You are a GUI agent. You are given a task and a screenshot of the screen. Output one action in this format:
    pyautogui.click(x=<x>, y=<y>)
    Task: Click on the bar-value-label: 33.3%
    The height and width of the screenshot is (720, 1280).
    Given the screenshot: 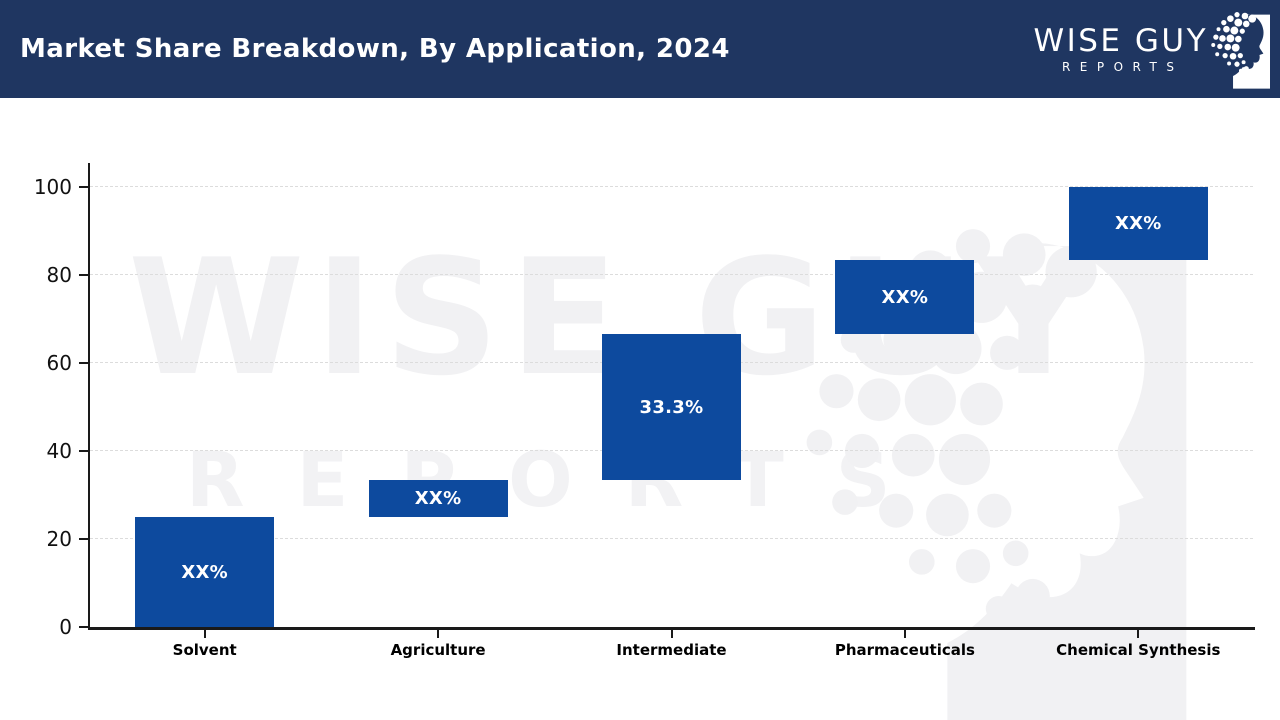 What is the action you would take?
    pyautogui.click(x=671, y=407)
    